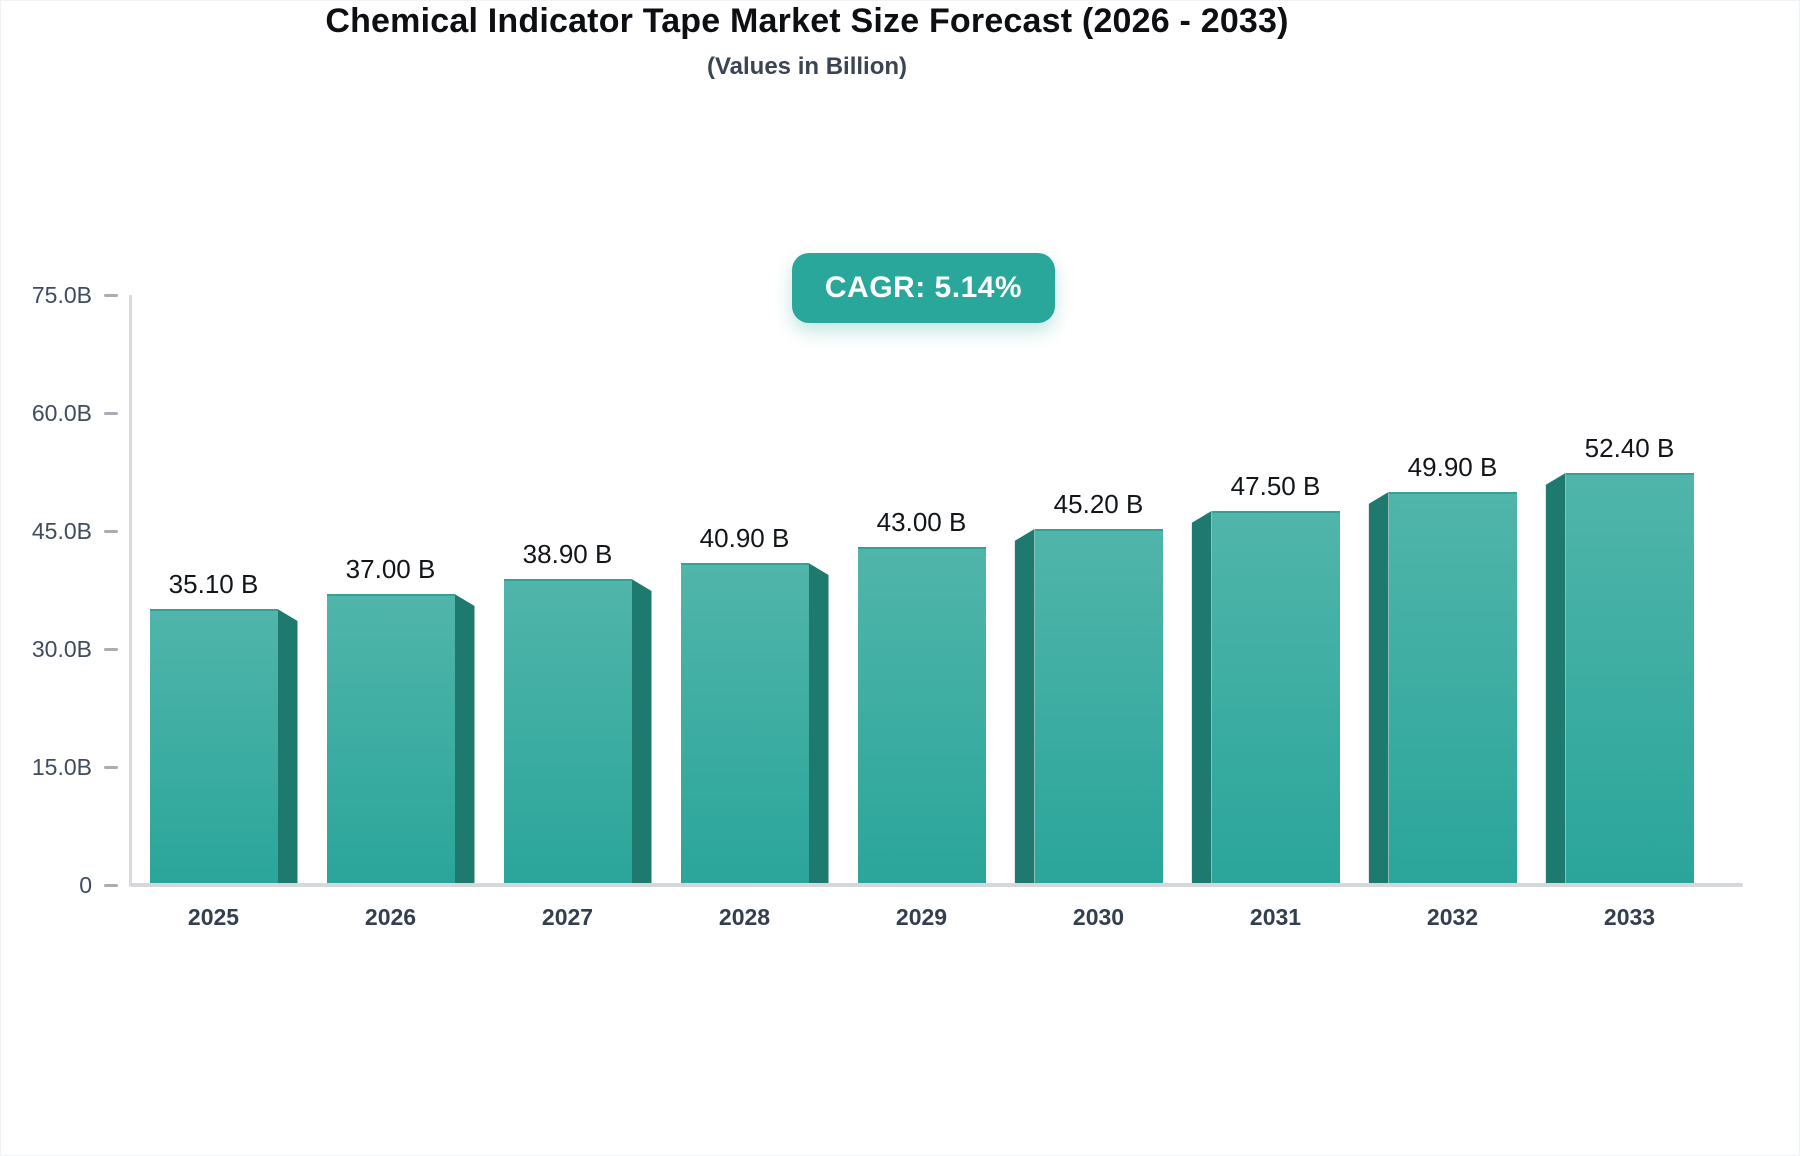  Describe the element at coordinates (61, 295) in the screenshot. I see `y-axis-tick-label: 75.0B` at that location.